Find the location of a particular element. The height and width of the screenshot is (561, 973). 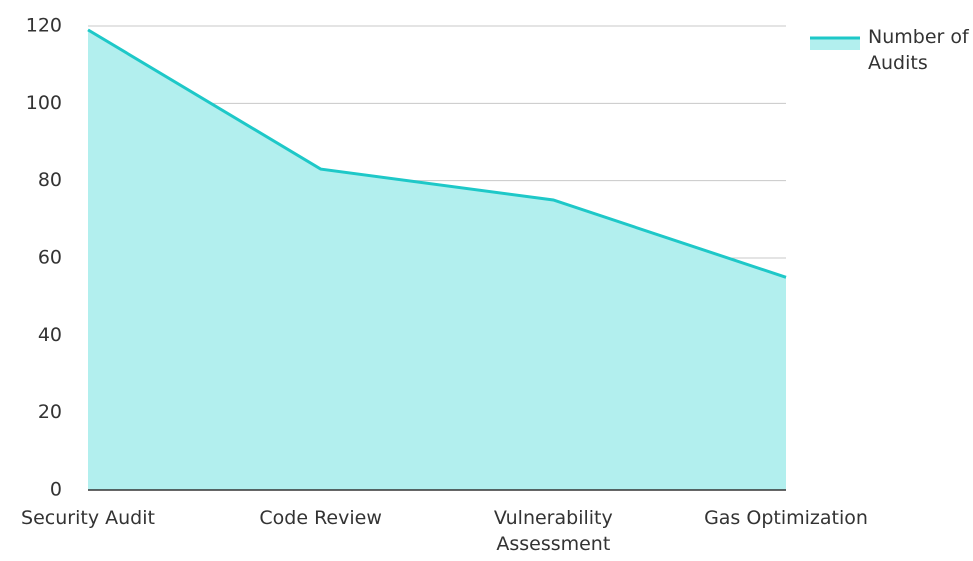

x-tick-label: Code Review is located at coordinates (320, 518).